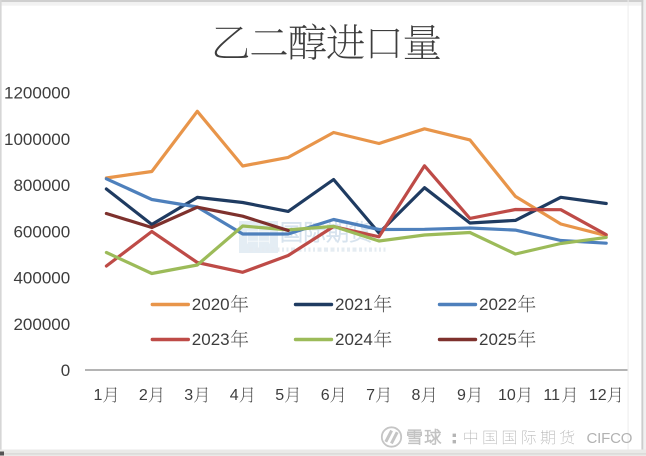 This screenshot has height=456, width=646. I want to click on svg-text: 800000, so click(41, 185).